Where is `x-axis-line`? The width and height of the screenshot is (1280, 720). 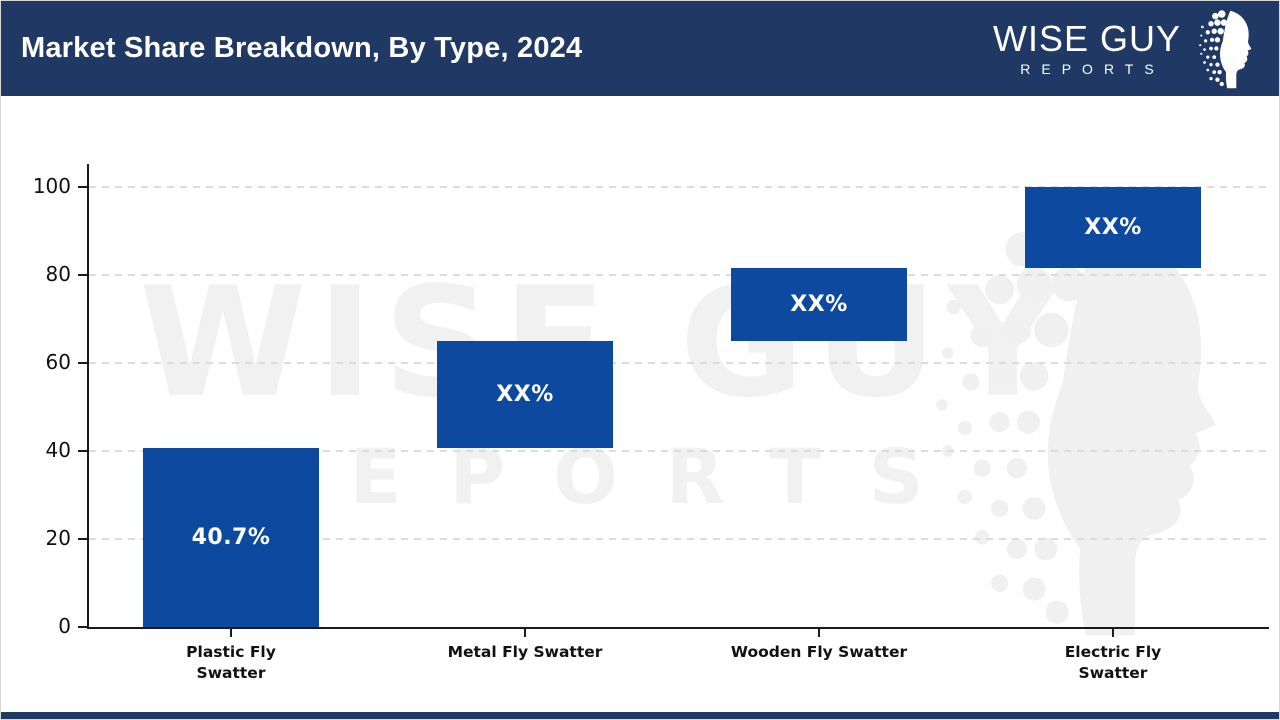
x-axis-line is located at coordinates (678, 628).